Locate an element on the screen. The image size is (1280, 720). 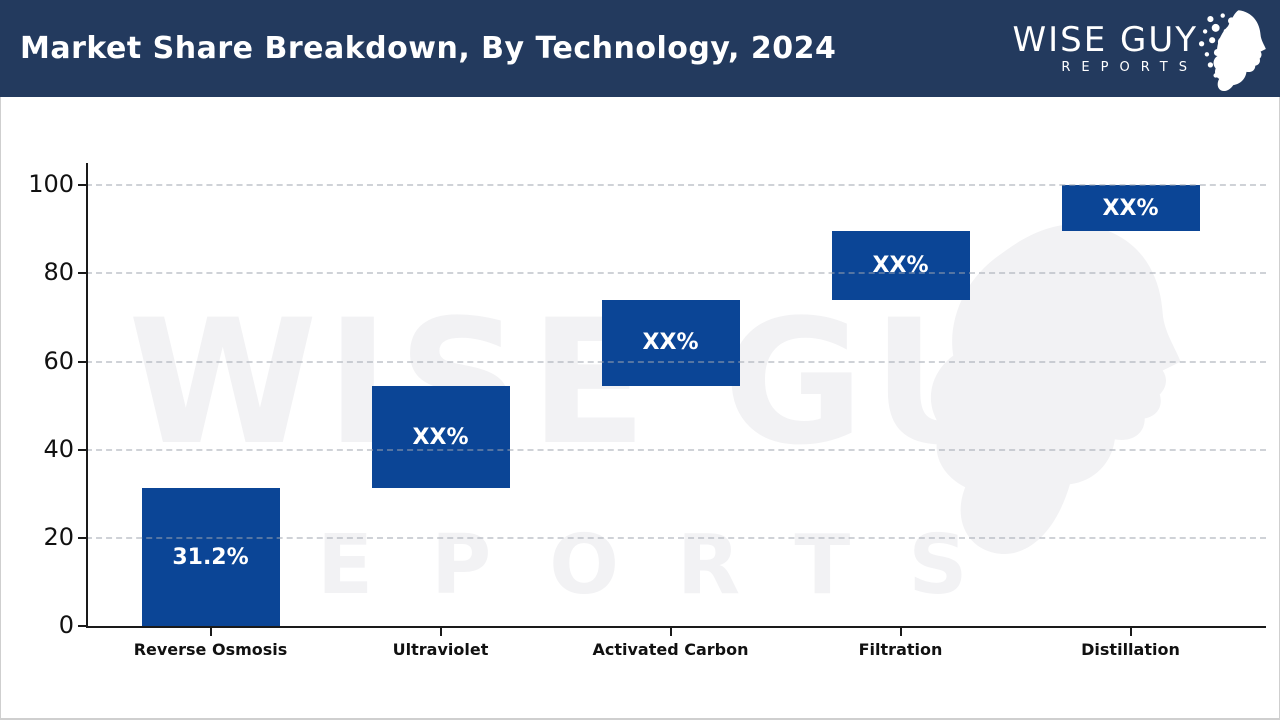
bar-activated-carbon: XX% is located at coordinates (670, 342).